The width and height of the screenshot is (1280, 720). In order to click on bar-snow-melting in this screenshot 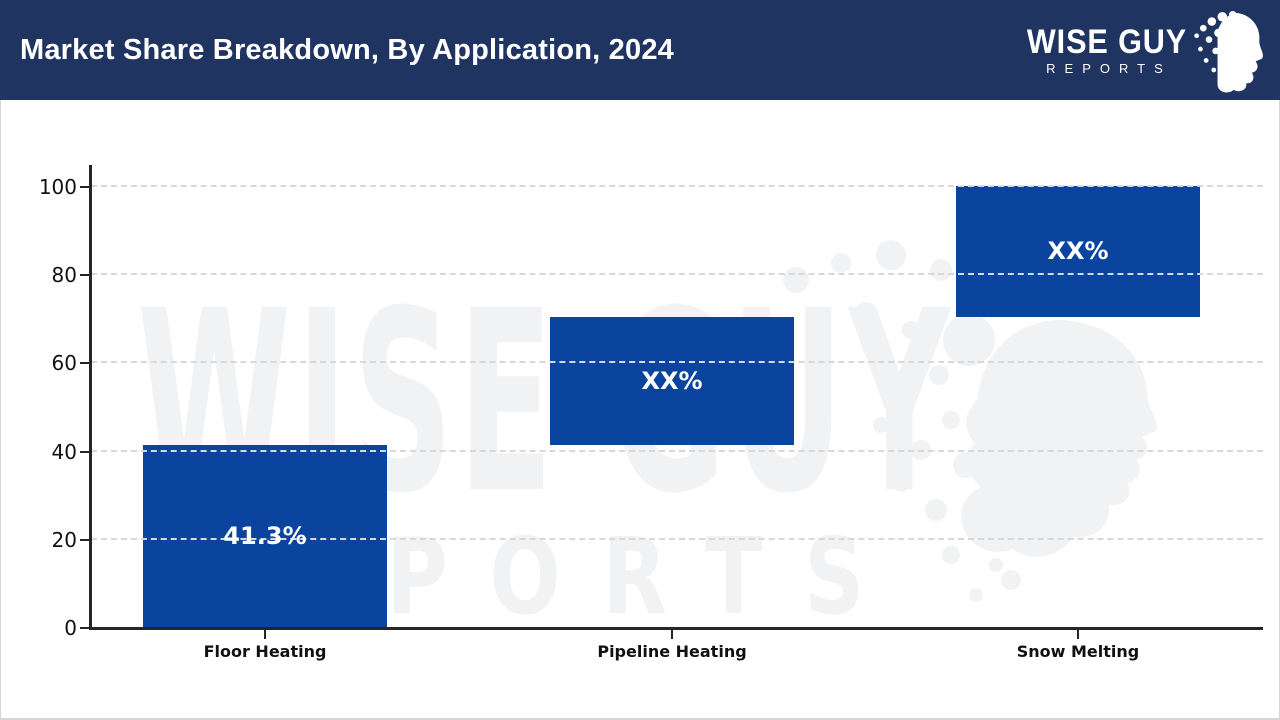, I will do `click(1078, 251)`.